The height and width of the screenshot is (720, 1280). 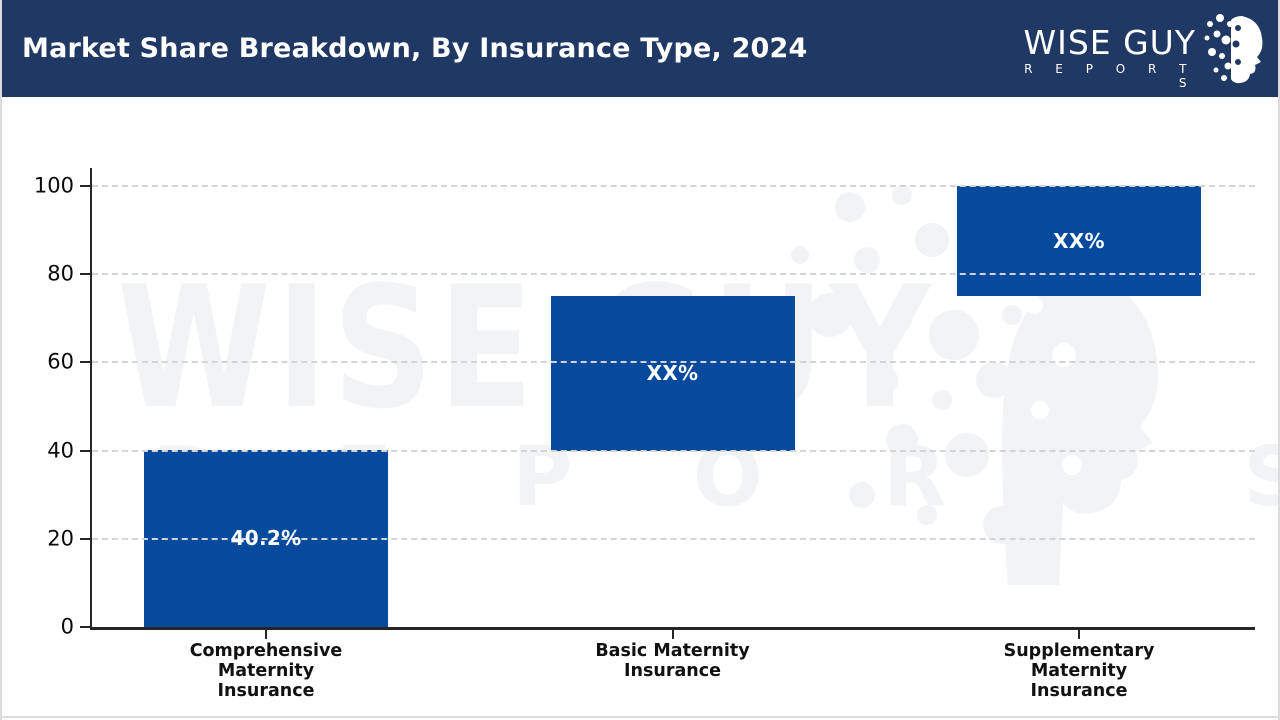 What do you see at coordinates (1110, 76) in the screenshot?
I see `brand-reports-label: R E P O R T S` at bounding box center [1110, 76].